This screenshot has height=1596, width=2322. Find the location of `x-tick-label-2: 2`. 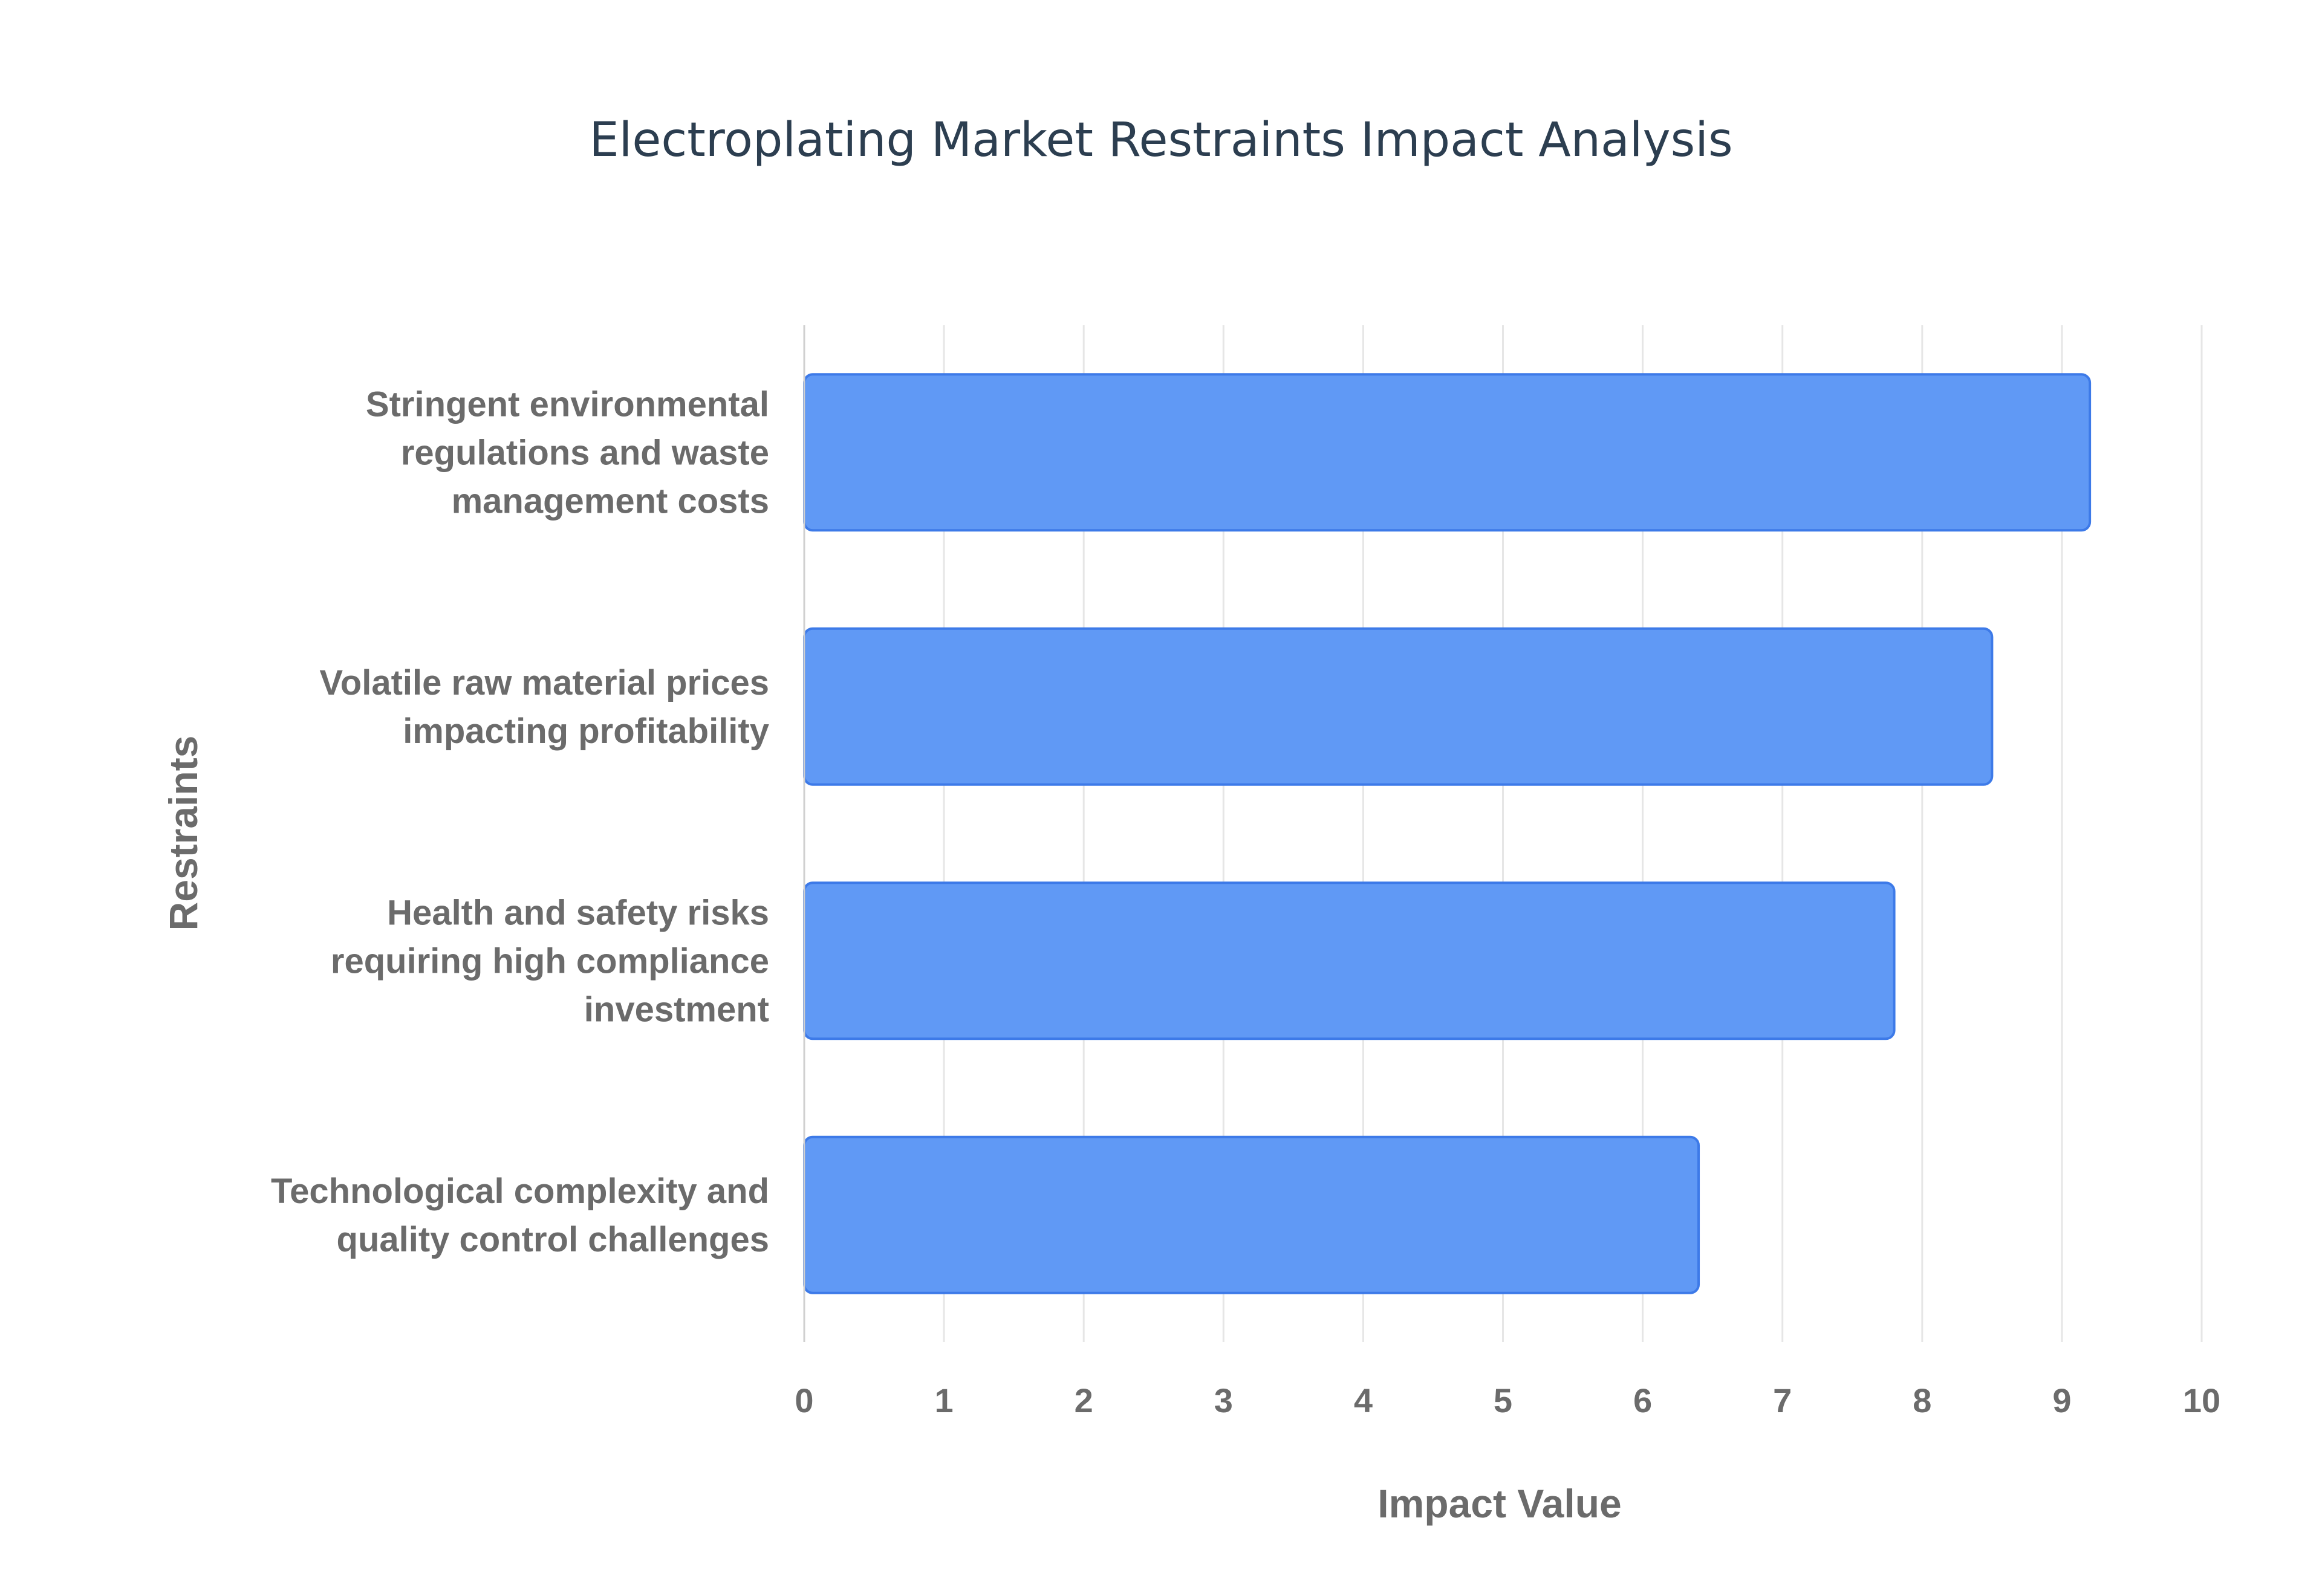

x-tick-label-2: 2 is located at coordinates (1084, 1400).